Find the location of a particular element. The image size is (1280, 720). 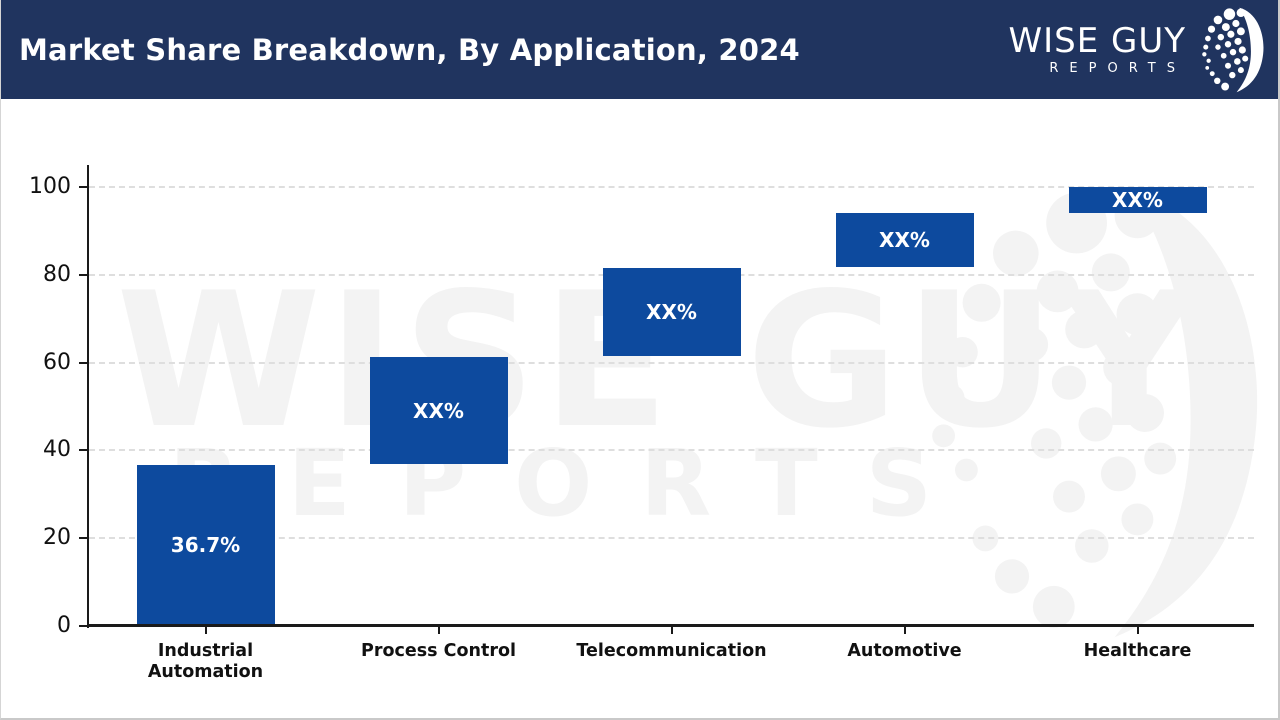

y-tick-label: 60 is located at coordinates (57, 362).